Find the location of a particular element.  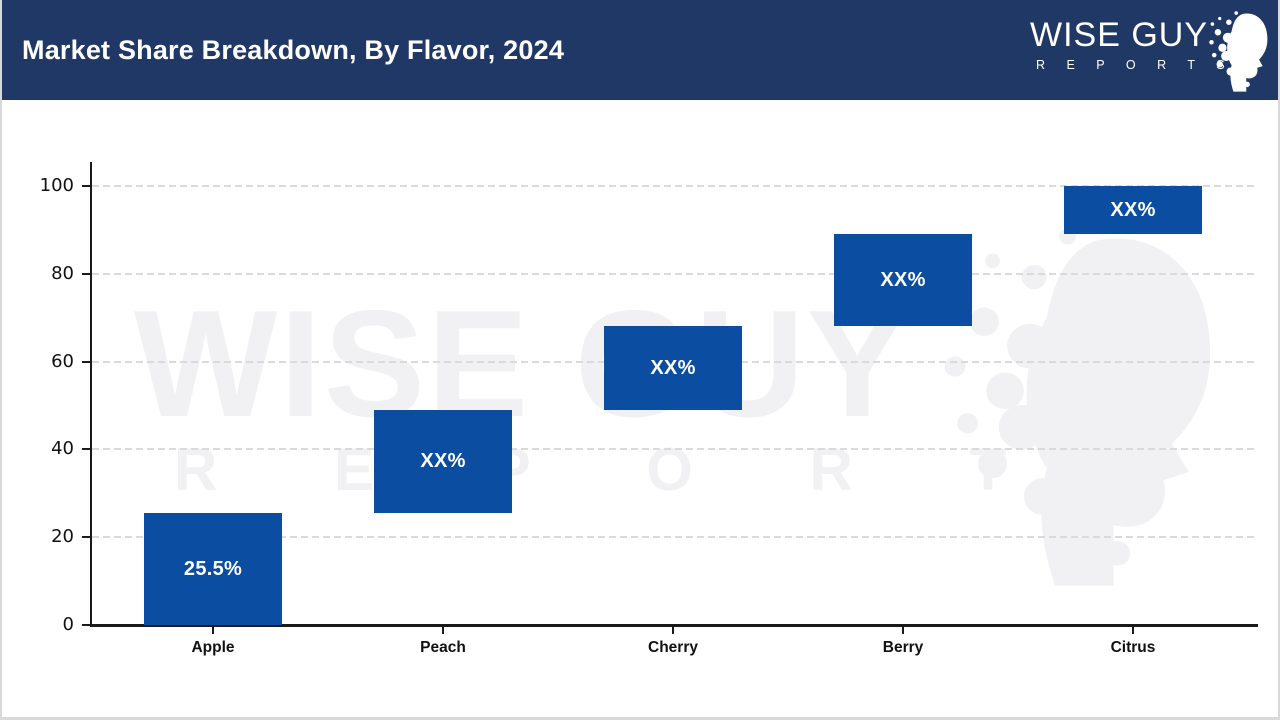

x-tick-citrus is located at coordinates (1133, 630).